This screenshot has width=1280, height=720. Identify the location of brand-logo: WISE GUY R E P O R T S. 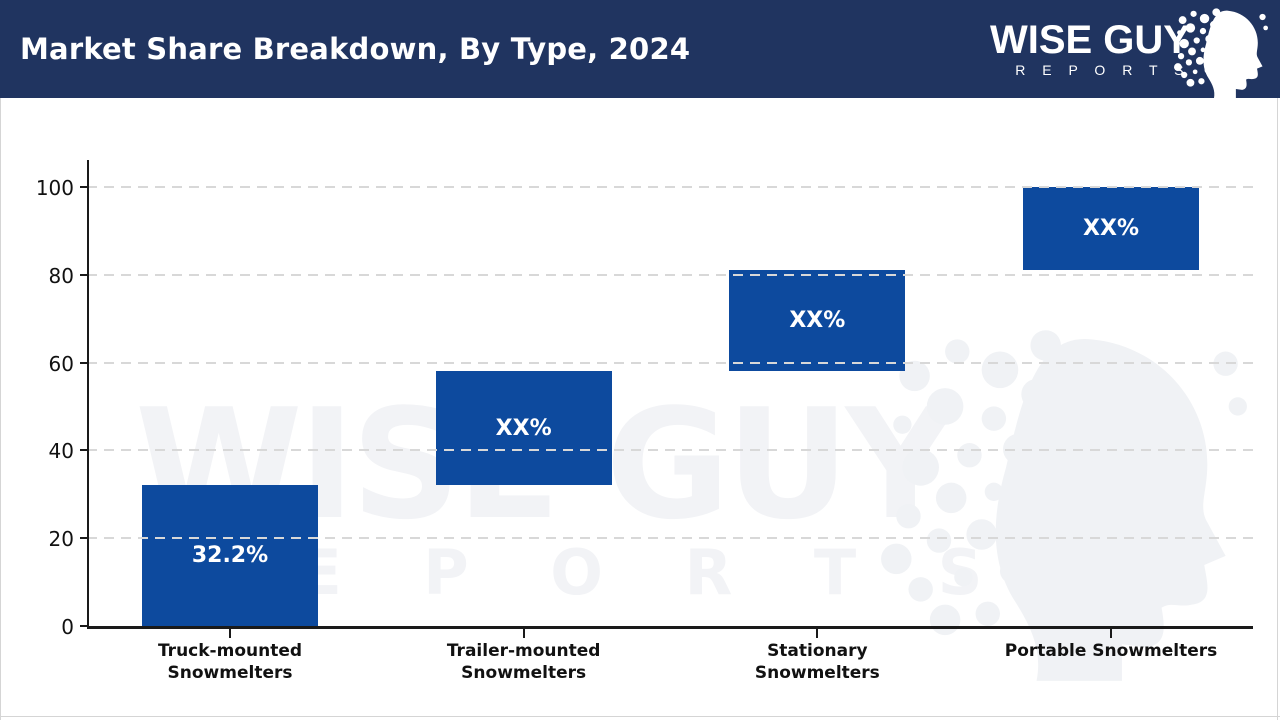
(1129, 51).